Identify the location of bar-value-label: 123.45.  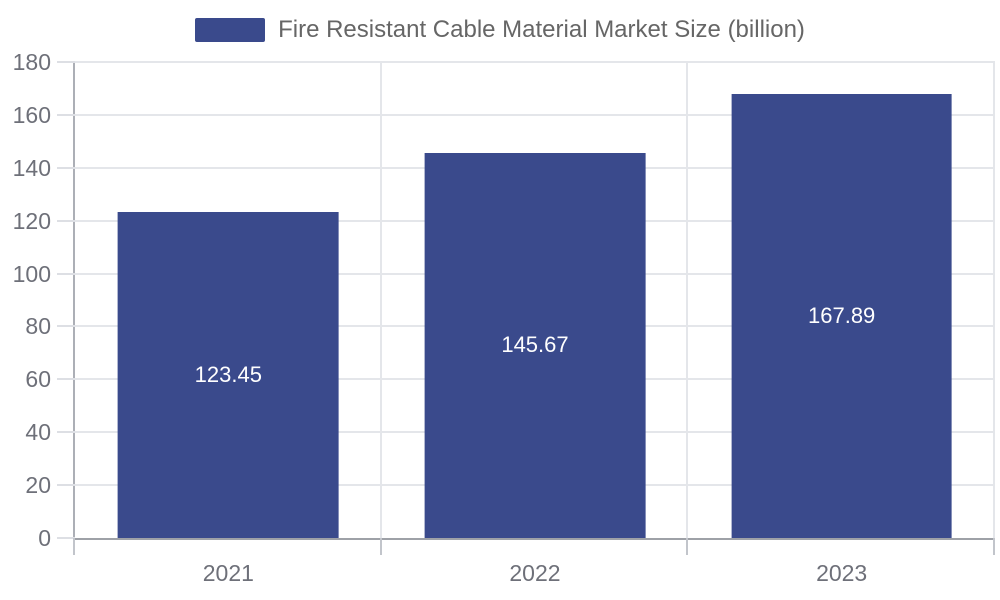
(228, 374).